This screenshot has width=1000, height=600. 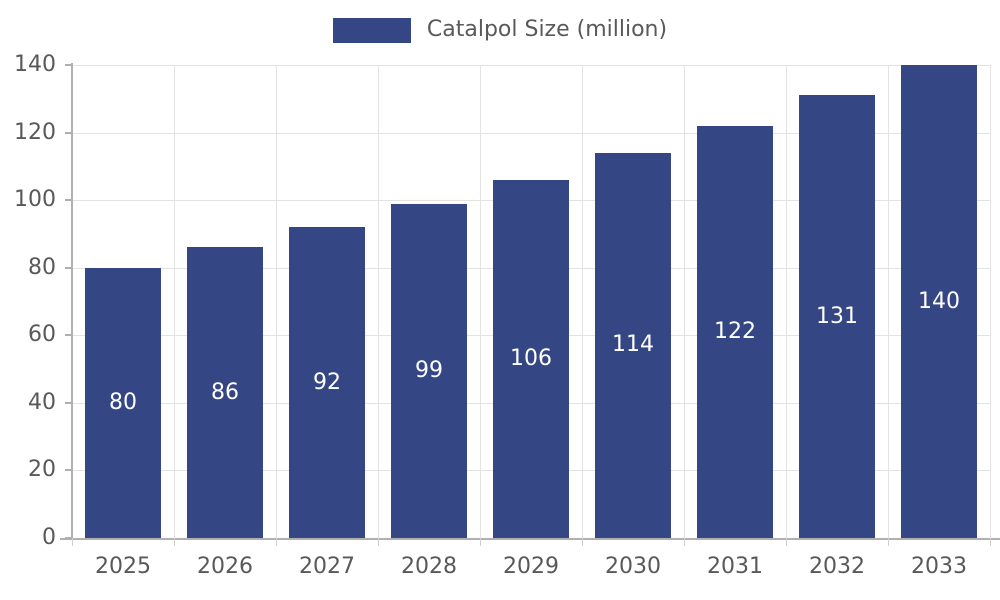 What do you see at coordinates (42, 335) in the screenshot?
I see `y-axis-tick-label: 60` at bounding box center [42, 335].